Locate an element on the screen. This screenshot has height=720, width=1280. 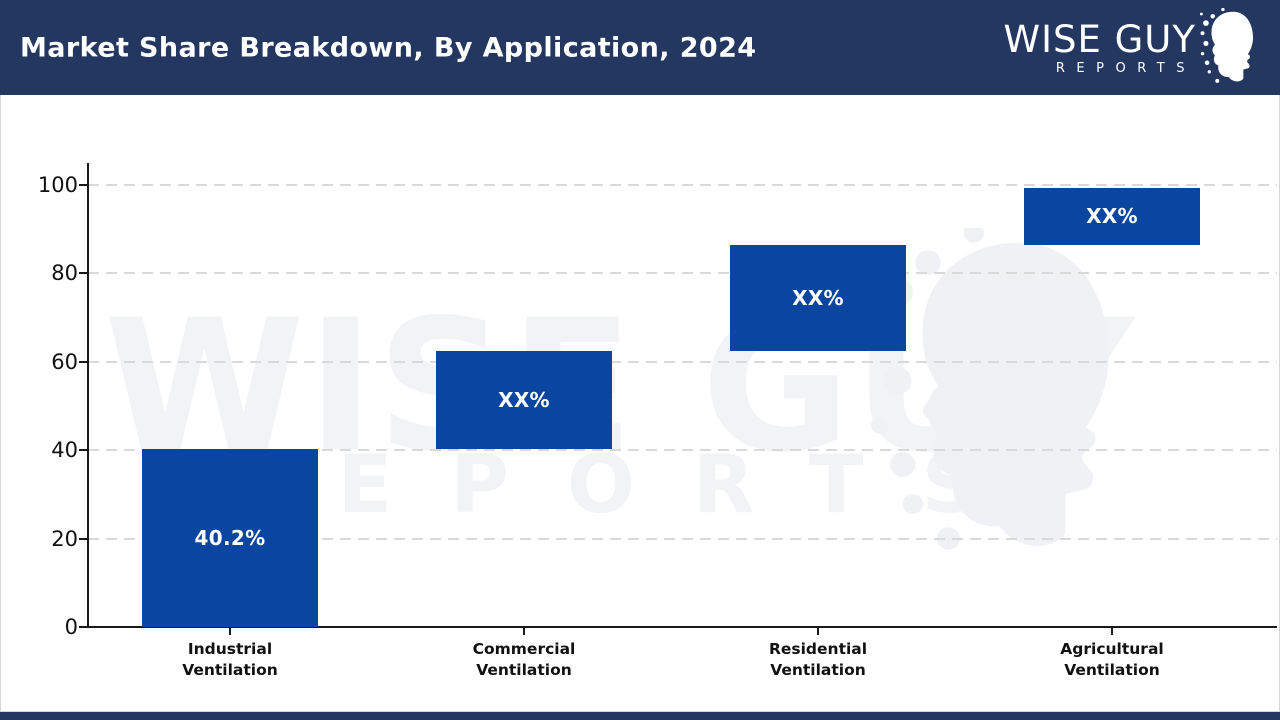
x-tick-label: Industrial Ventilation is located at coordinates (230, 659).